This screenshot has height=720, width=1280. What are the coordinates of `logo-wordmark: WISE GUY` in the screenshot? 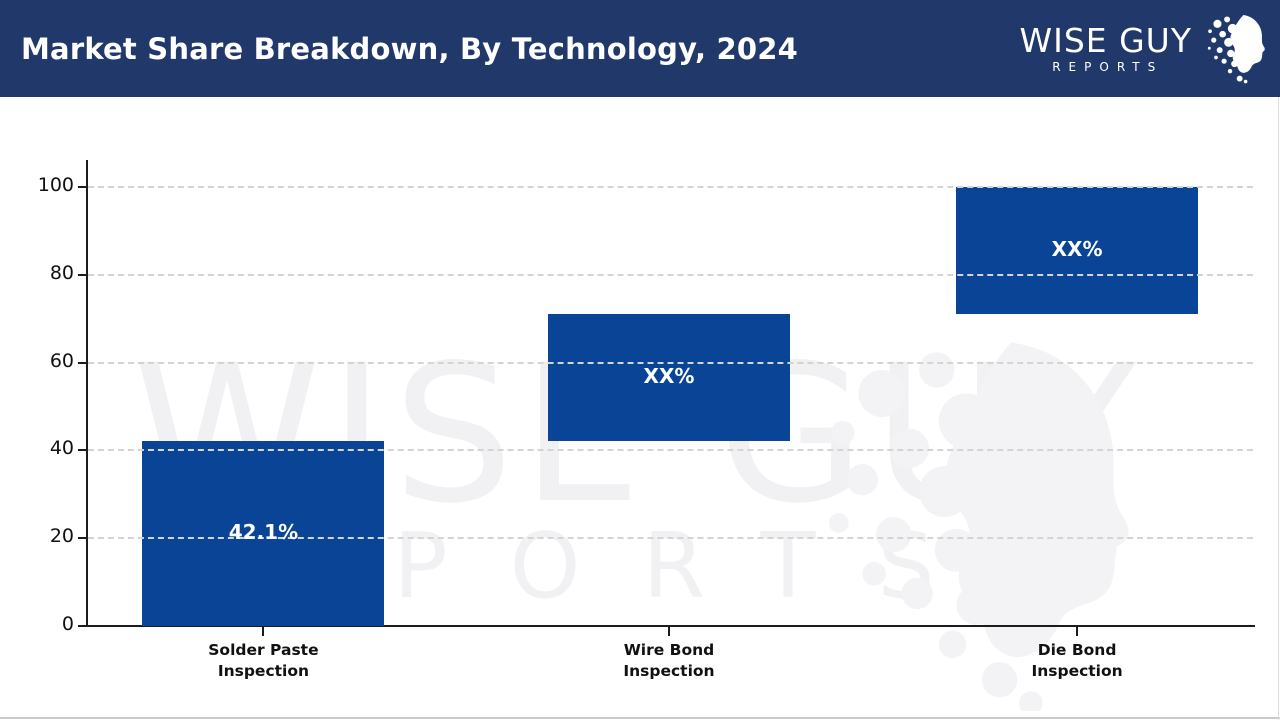 It's located at (1105, 40).